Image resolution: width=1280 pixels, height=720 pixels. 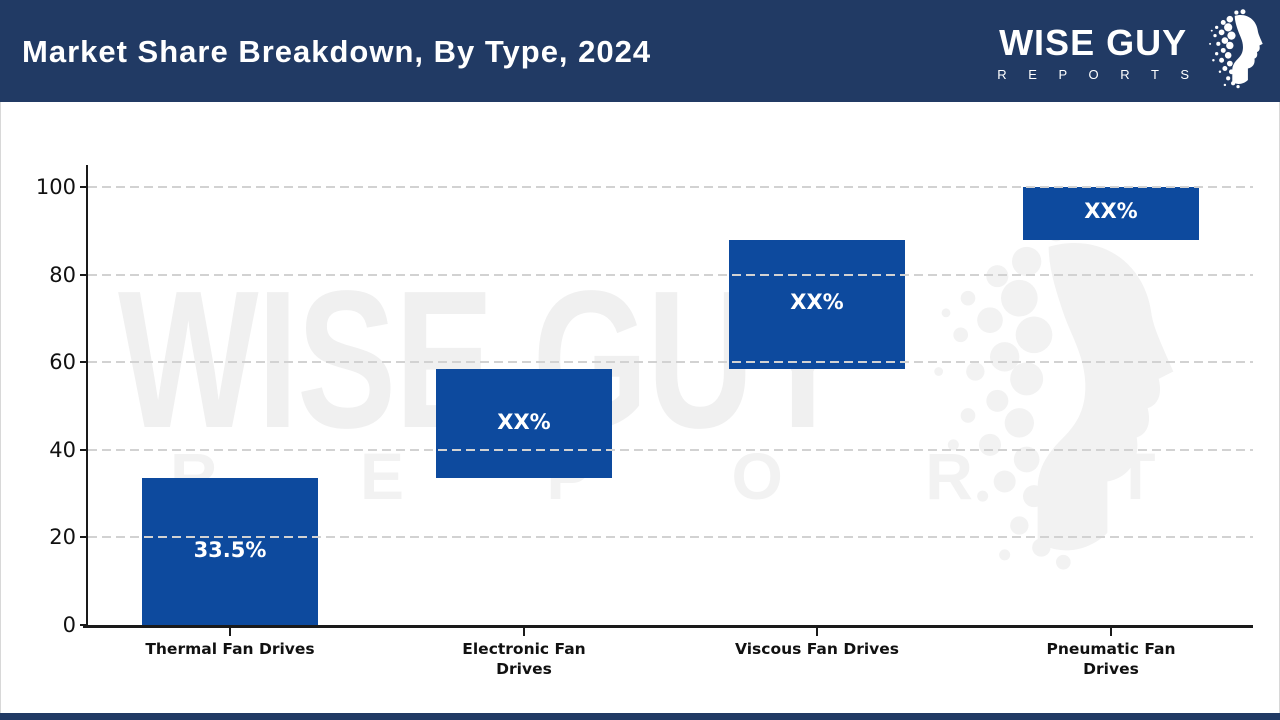 What do you see at coordinates (725, 476) in the screenshot?
I see `watermark-subtext: R E P O R T S` at bounding box center [725, 476].